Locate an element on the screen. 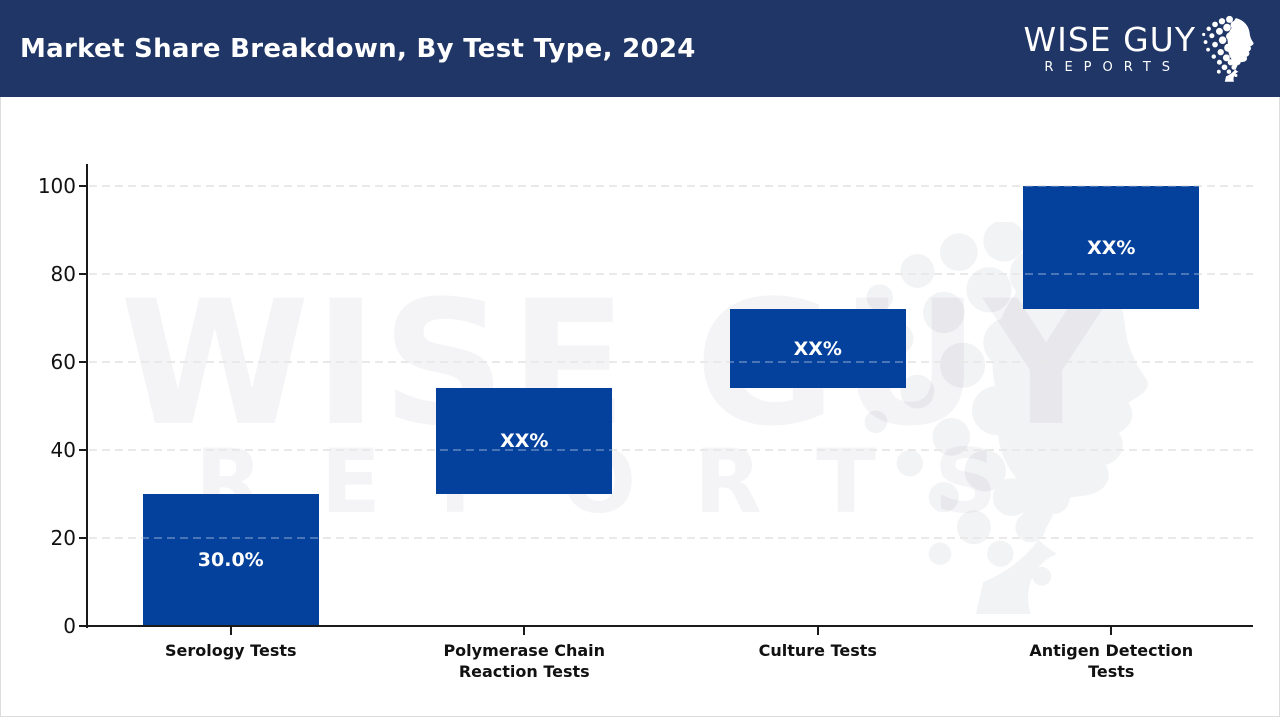  wiseguy-logo: WISE GUY REPORTS is located at coordinates (1139, 49).